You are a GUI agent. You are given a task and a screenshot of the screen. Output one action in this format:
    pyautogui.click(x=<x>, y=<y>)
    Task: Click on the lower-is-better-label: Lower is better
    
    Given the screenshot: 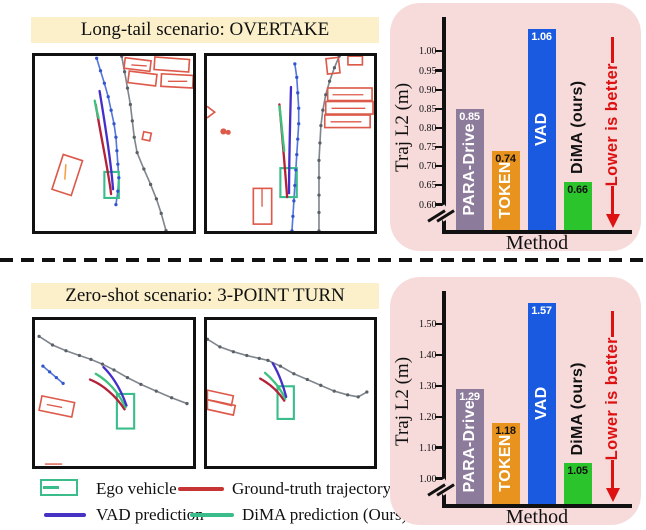 What is the action you would take?
    pyautogui.click(x=612, y=398)
    